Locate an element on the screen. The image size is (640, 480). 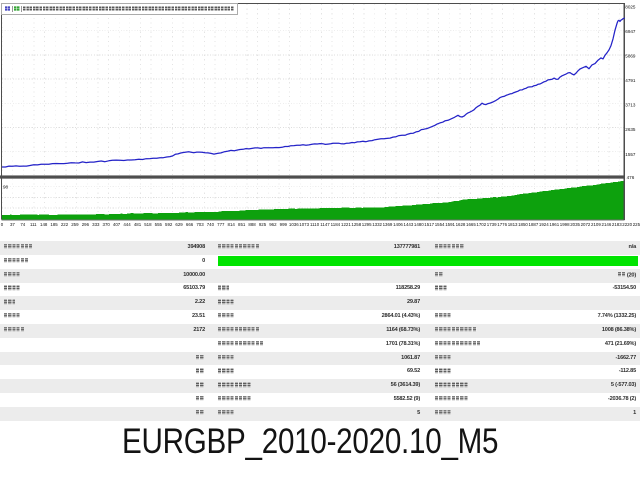
svg-text: 1628 is located at coordinates (461, 224).